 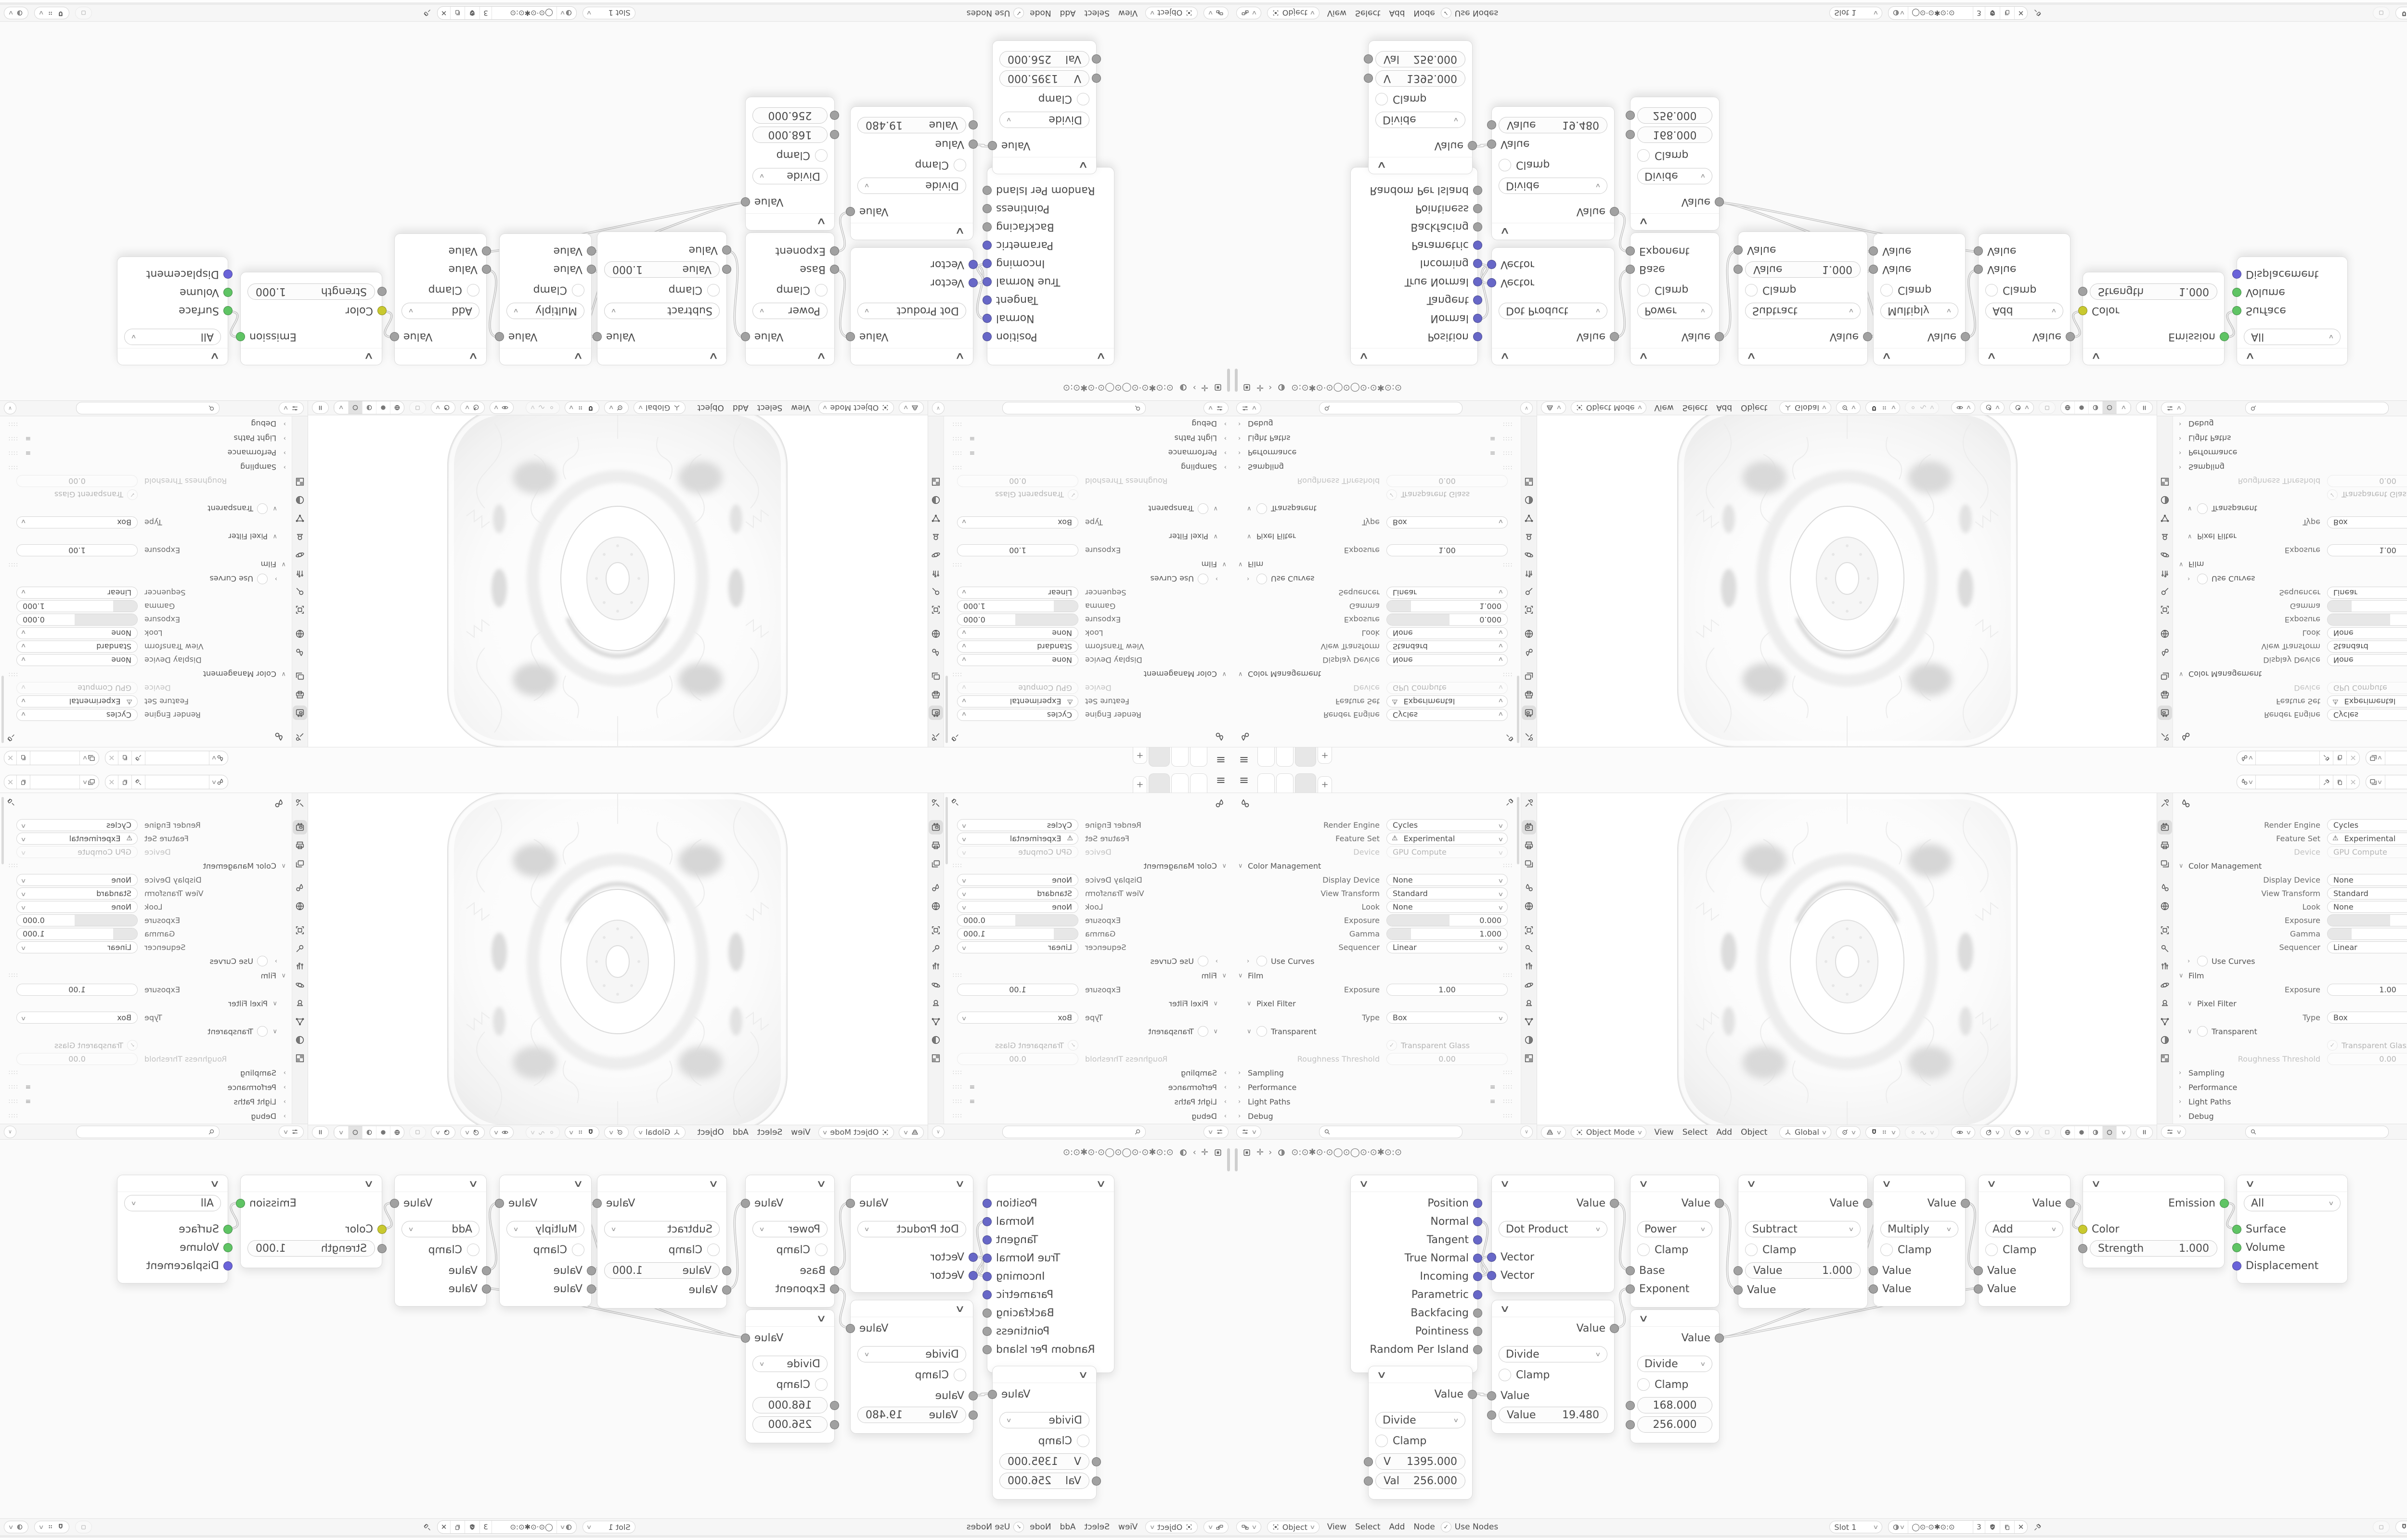 What do you see at coordinates (1089, 1101) in the screenshot?
I see `section-light-paths: ›Light Paths≡∷∷` at bounding box center [1089, 1101].